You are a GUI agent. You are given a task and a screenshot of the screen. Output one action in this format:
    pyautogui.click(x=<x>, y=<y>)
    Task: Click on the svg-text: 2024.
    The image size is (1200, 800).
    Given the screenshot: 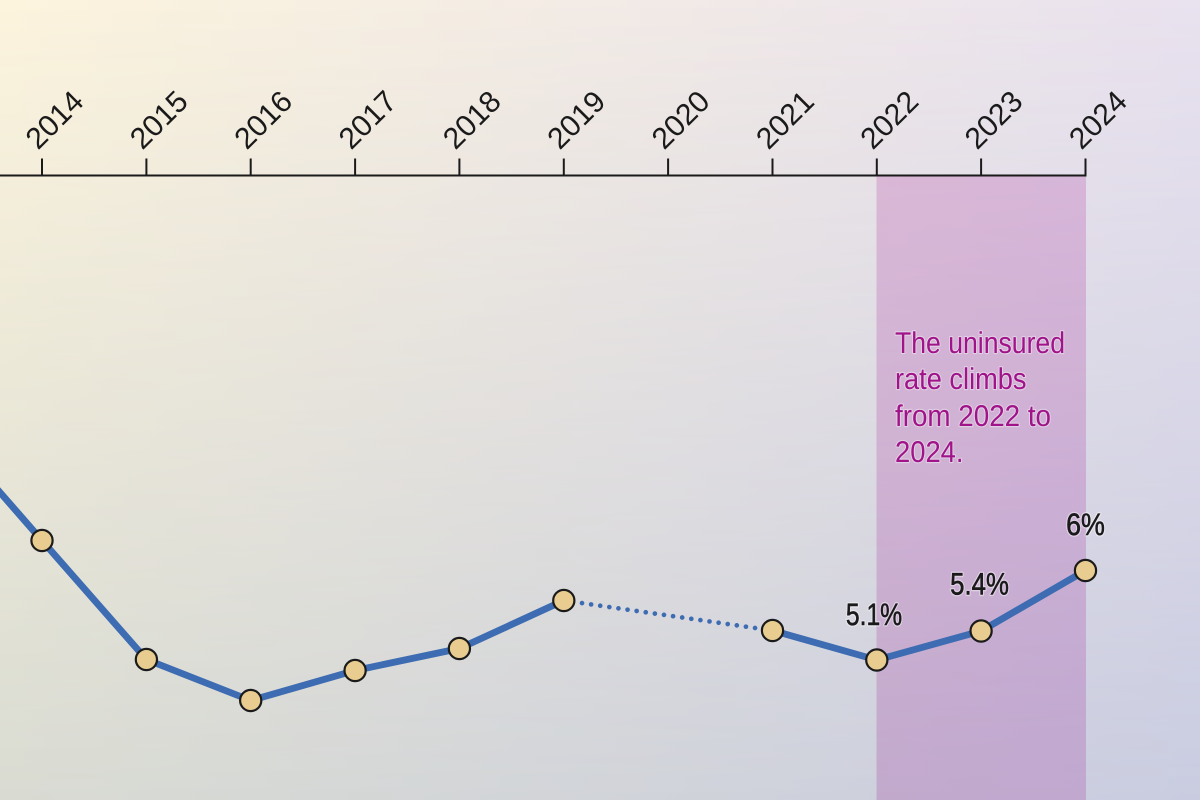 What is the action you would take?
    pyautogui.click(x=929, y=452)
    